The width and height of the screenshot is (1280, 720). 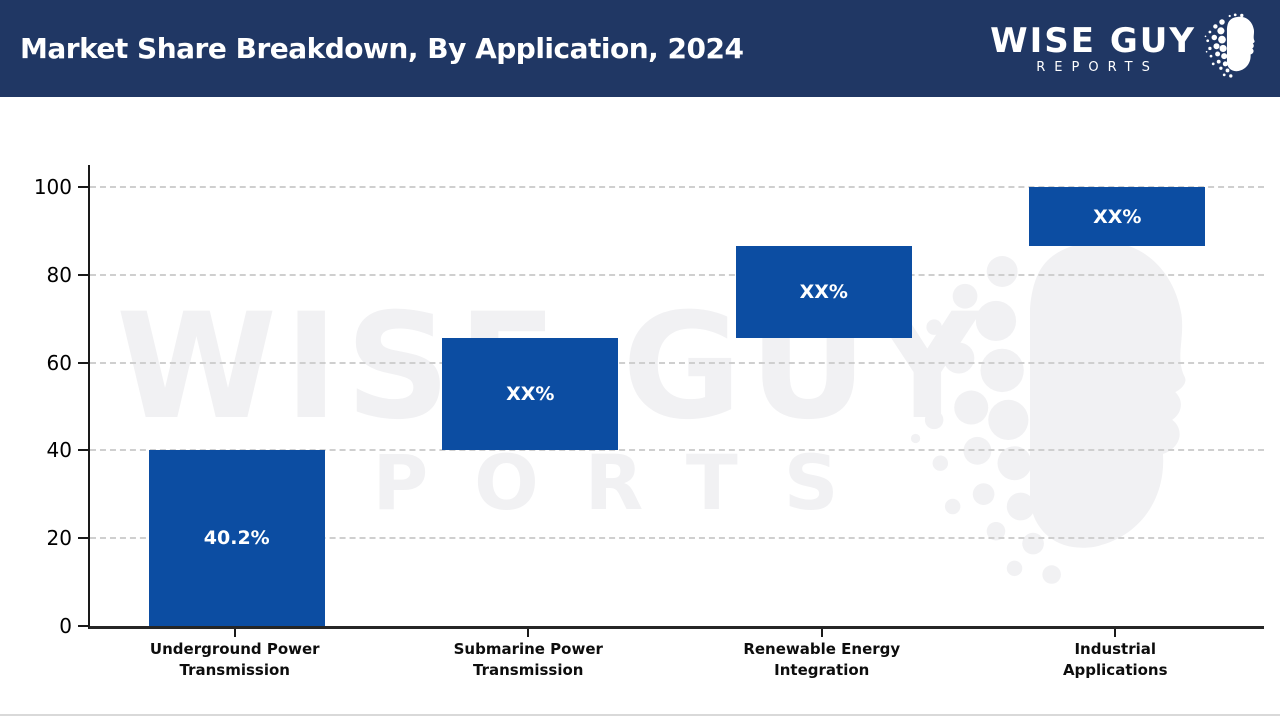 What do you see at coordinates (677, 450) in the screenshot?
I see `gridline-y40` at bounding box center [677, 450].